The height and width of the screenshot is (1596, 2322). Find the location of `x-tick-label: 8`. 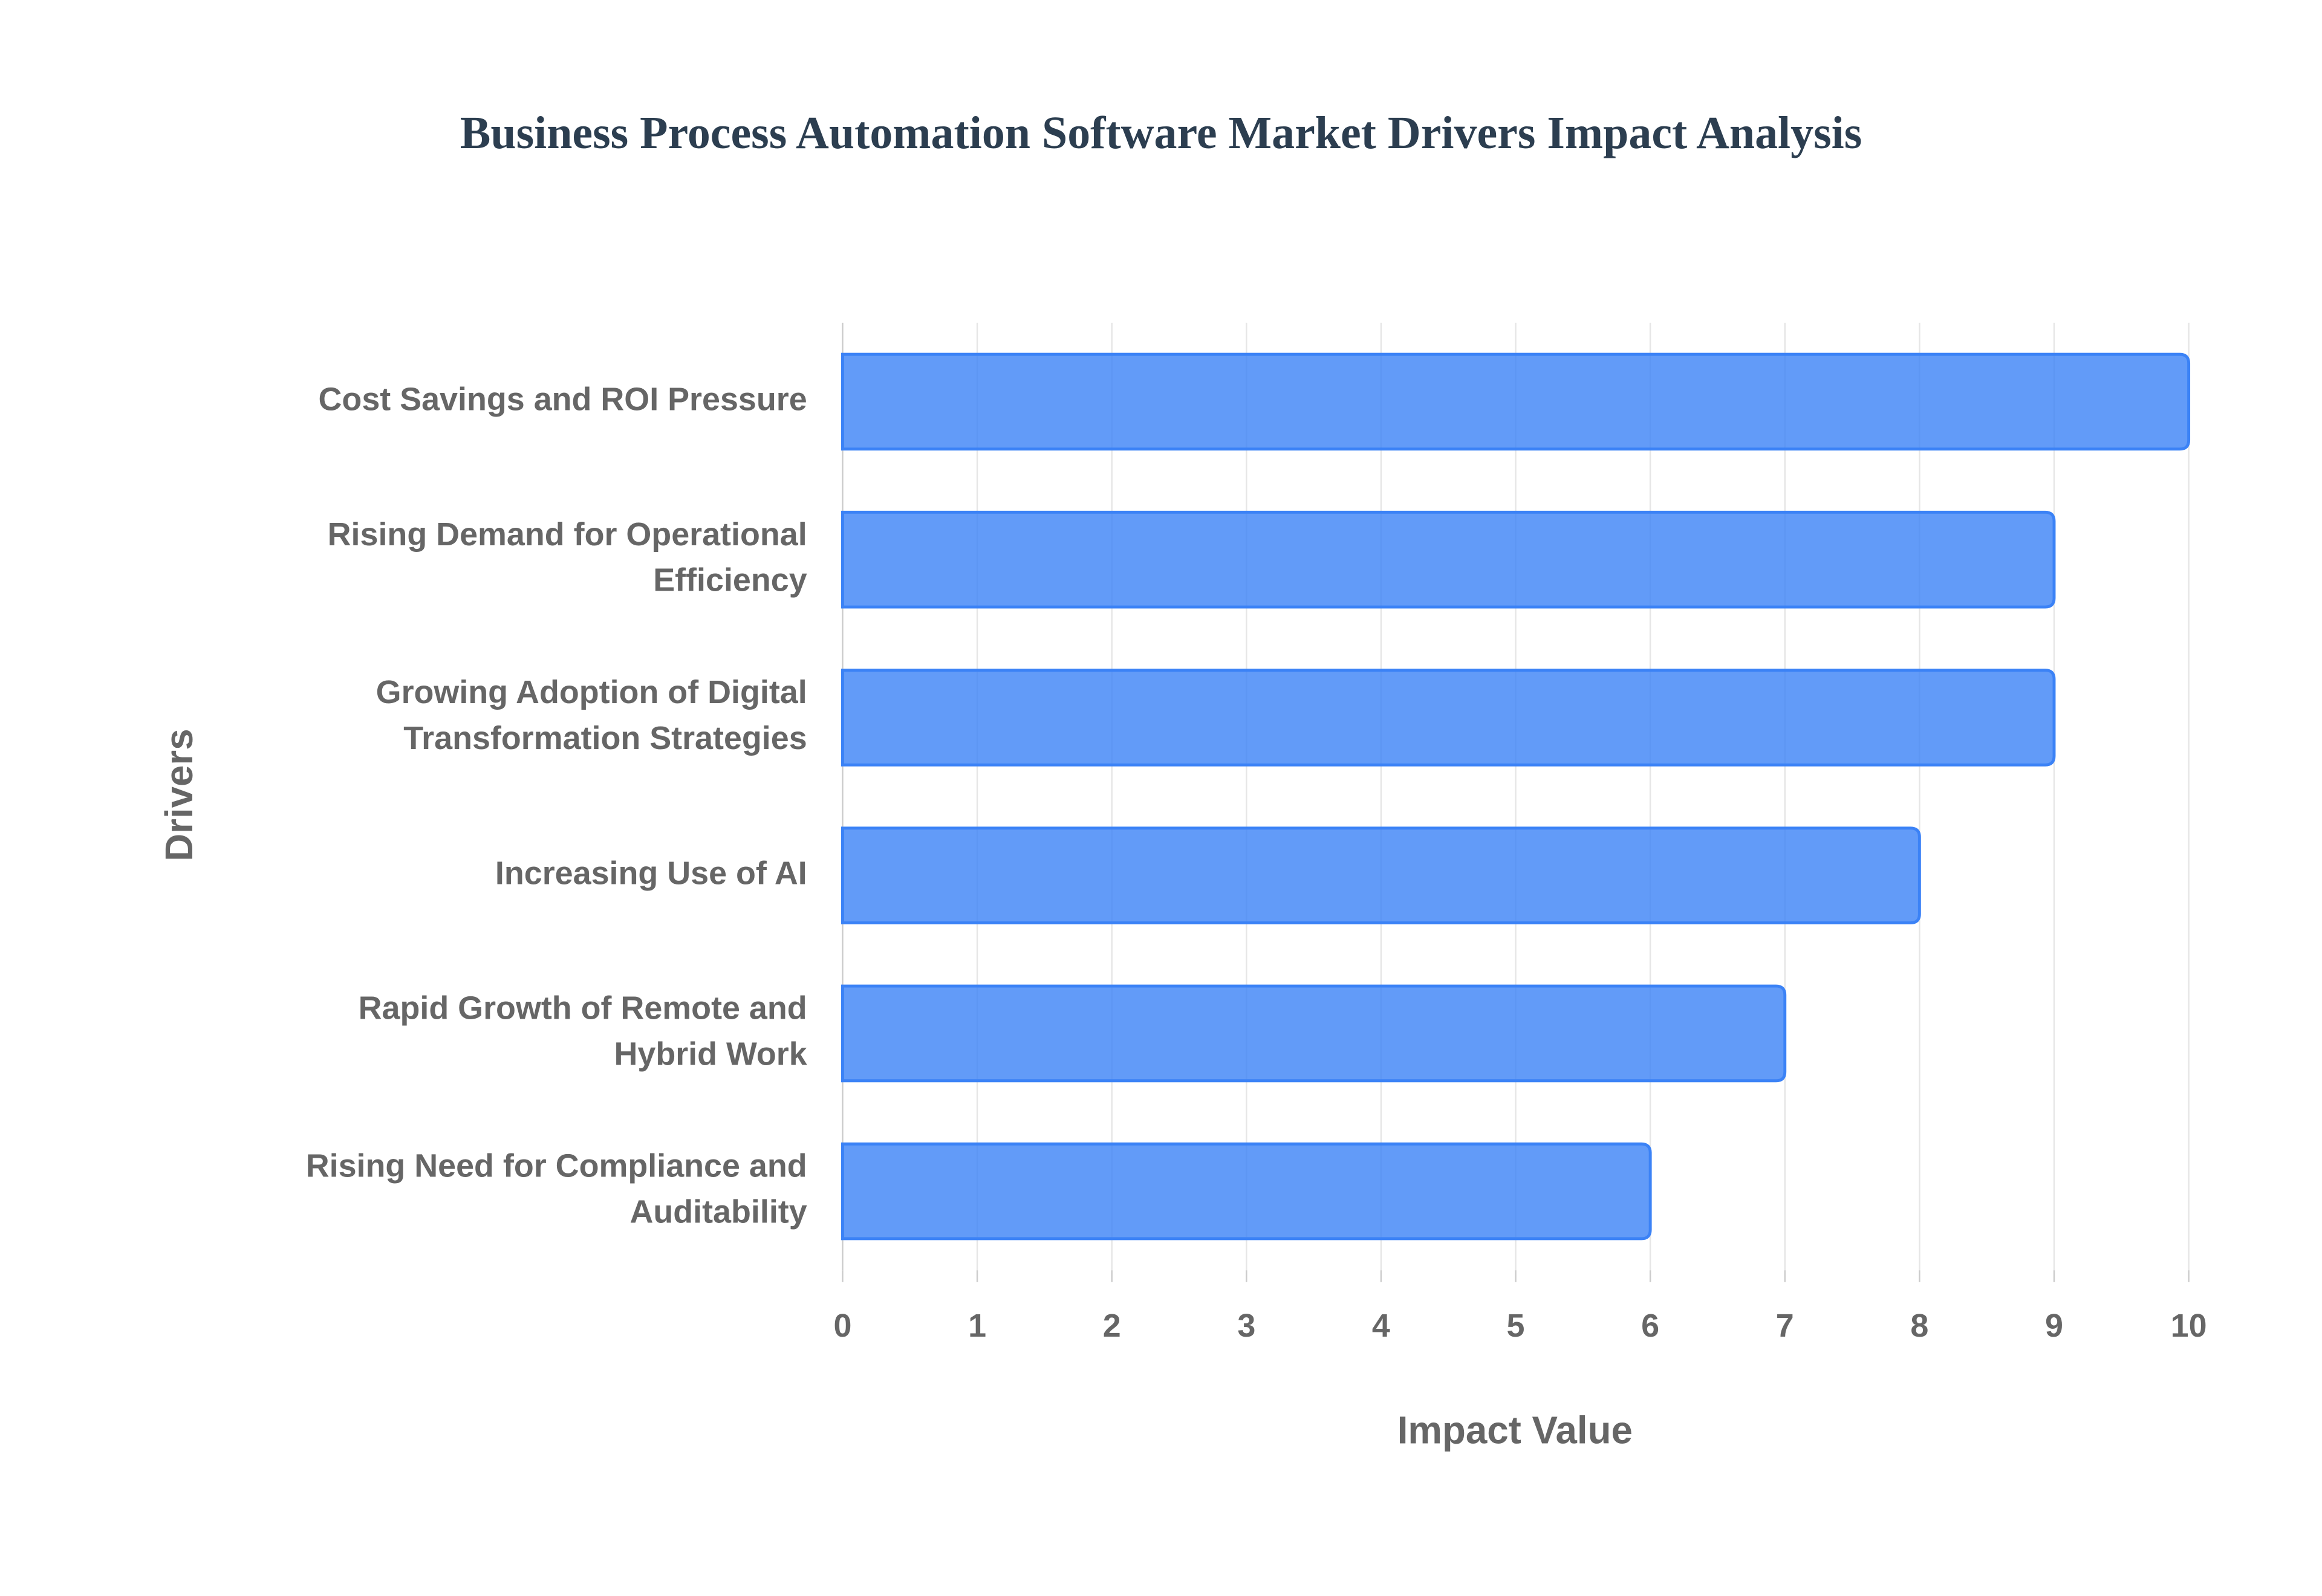

x-tick-label: 8 is located at coordinates (1919, 1326).